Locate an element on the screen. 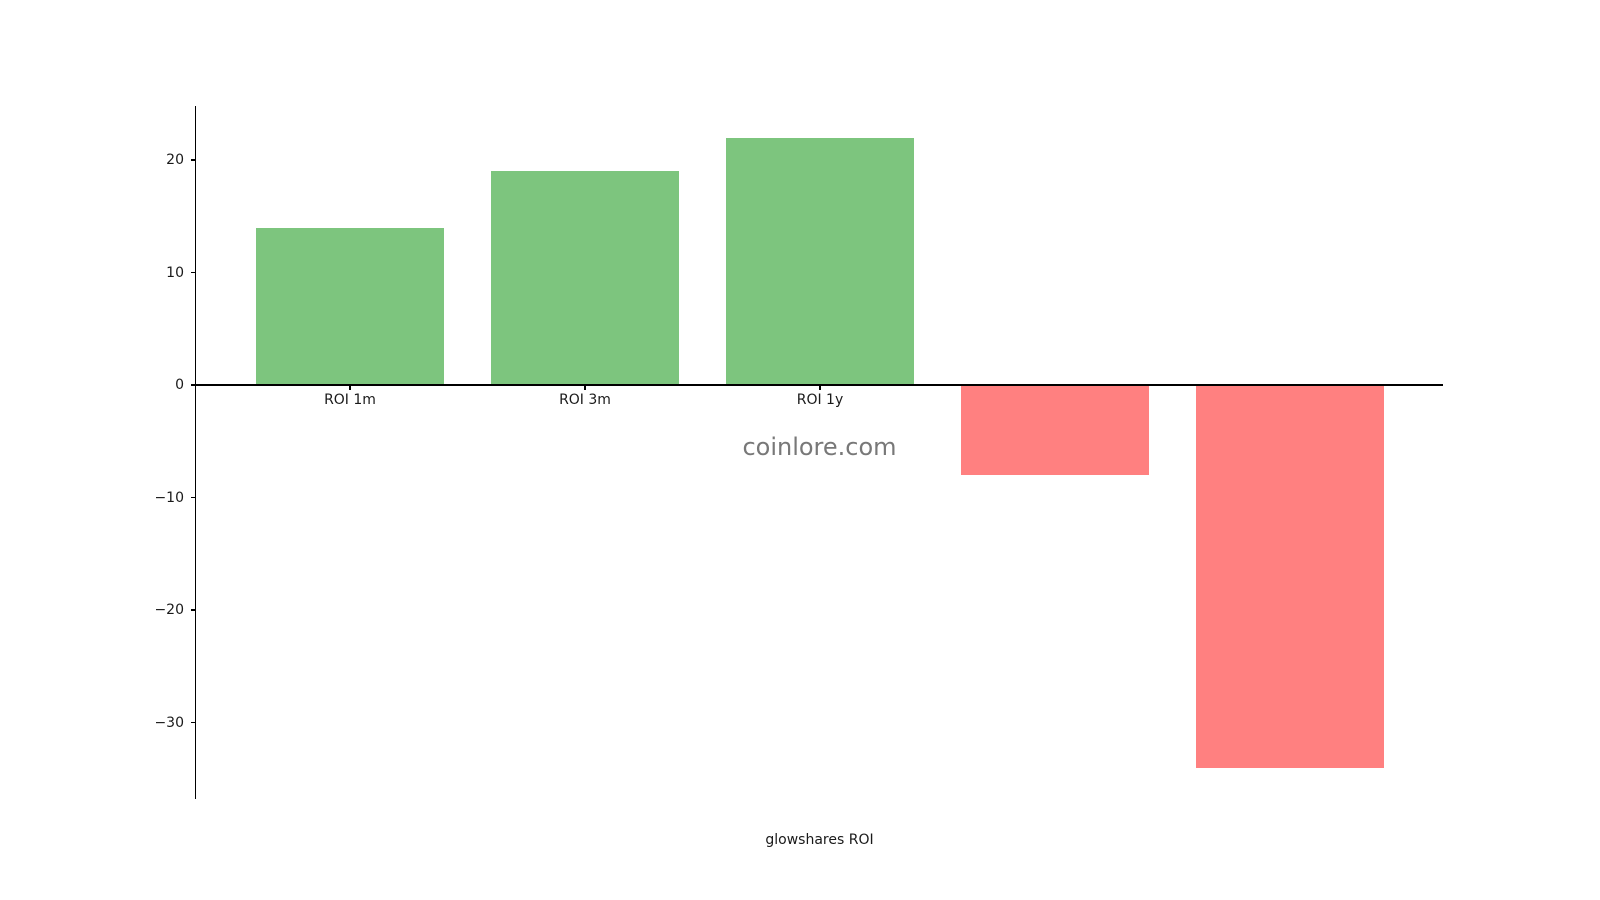 This screenshot has height=900, width=1600. y-tick-label-neg10: −10 is located at coordinates (169, 497).